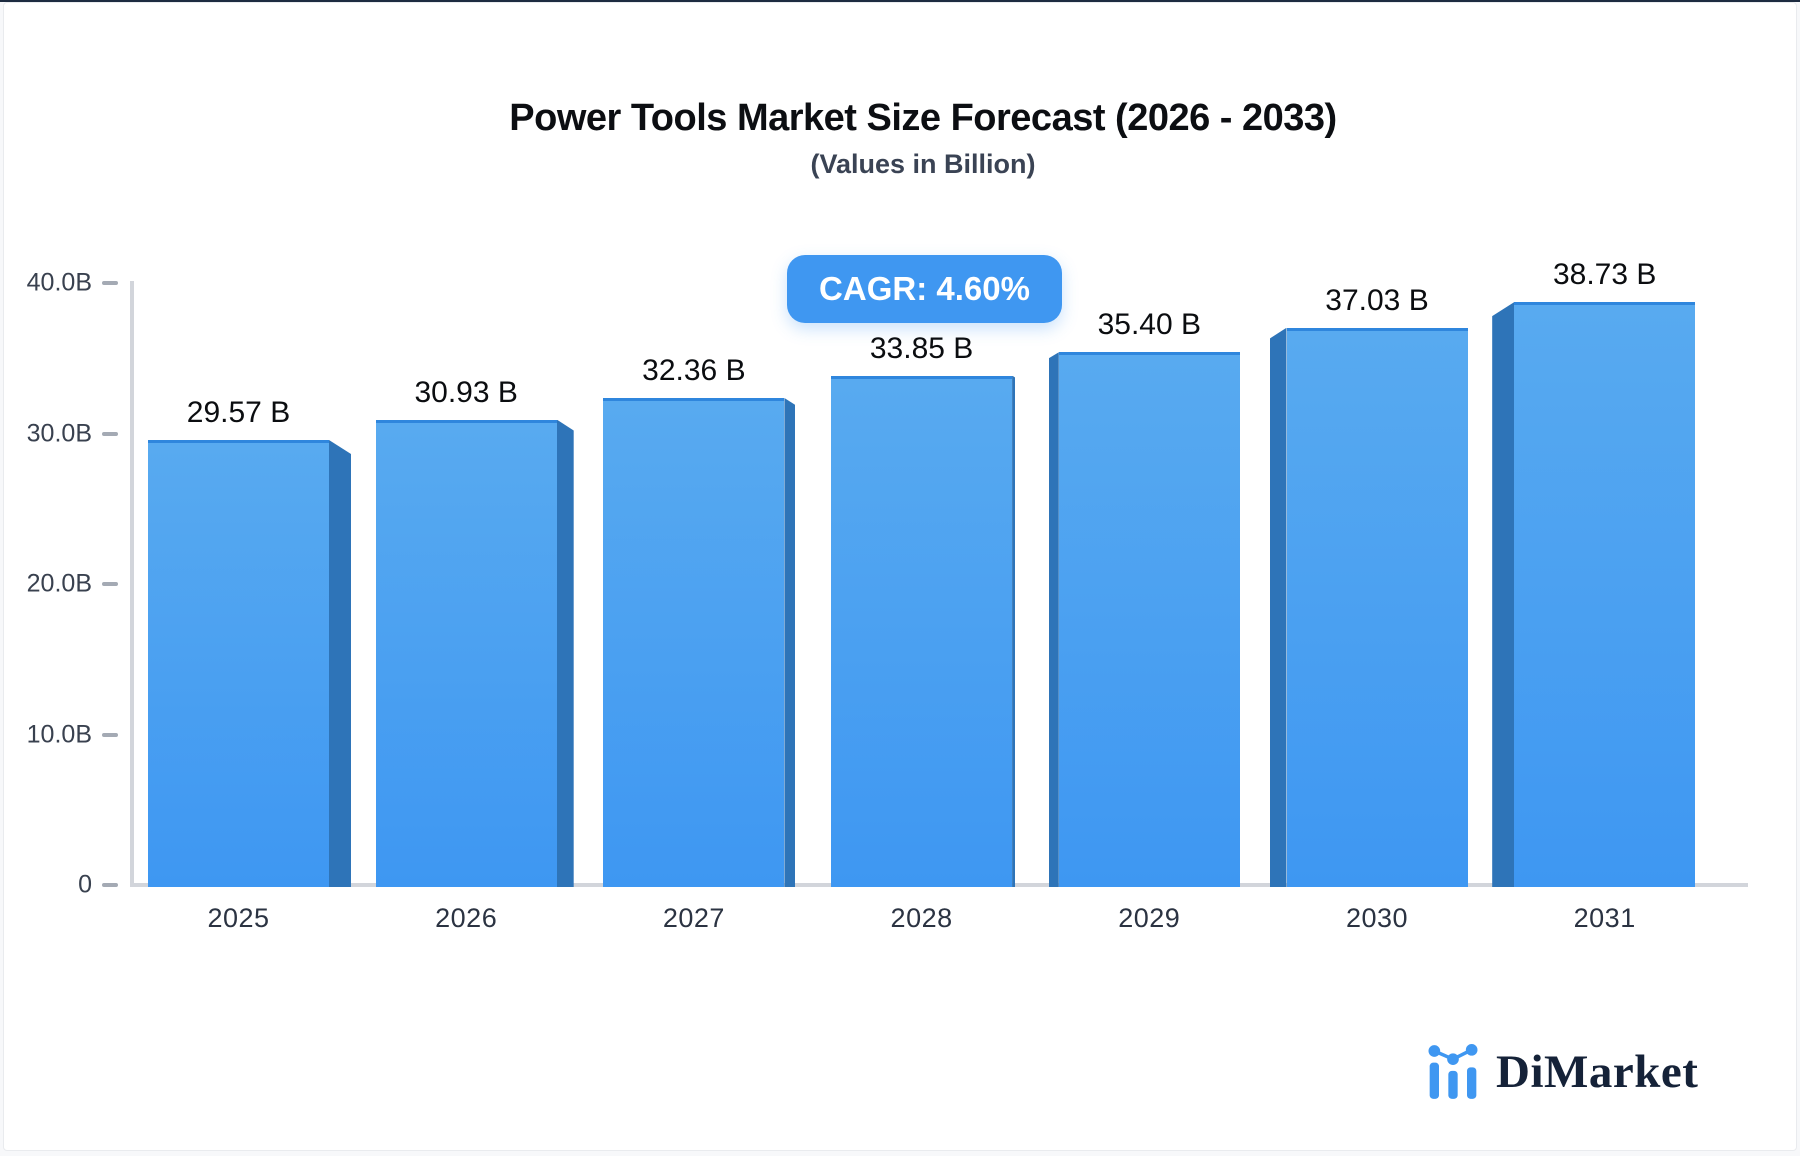 The width and height of the screenshot is (1800, 1156). I want to click on bar-value-label: 38.73 B, so click(1604, 275).